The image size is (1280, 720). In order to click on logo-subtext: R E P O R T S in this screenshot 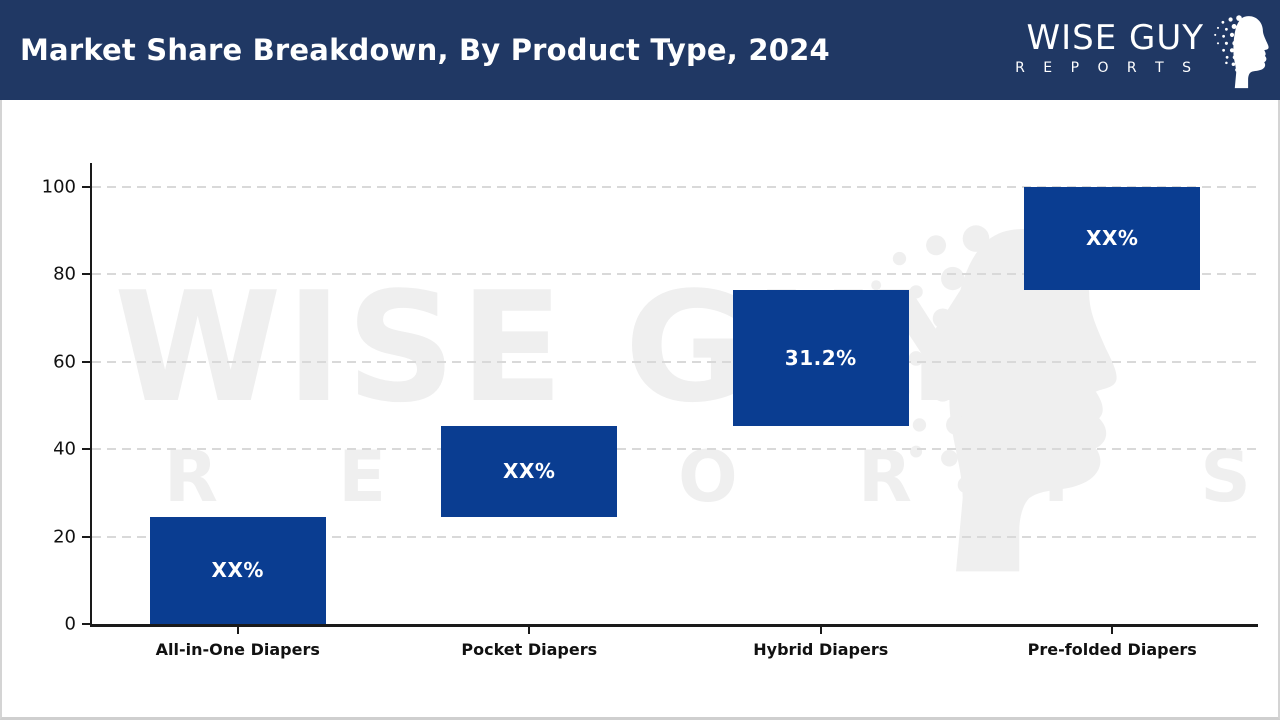, I will do `click(1106, 68)`.